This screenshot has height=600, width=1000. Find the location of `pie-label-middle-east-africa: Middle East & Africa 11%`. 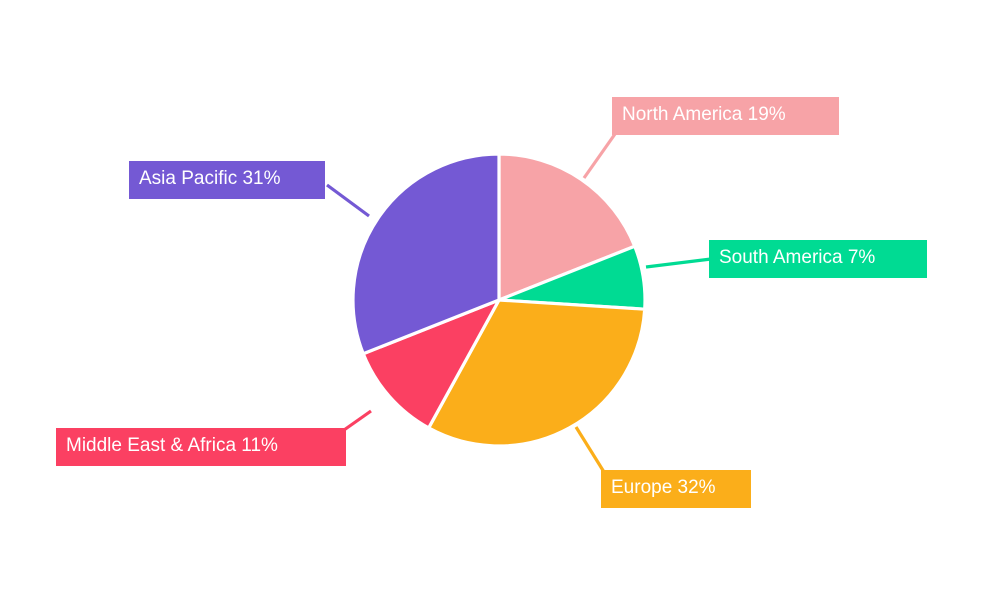

pie-label-middle-east-africa: Middle East & Africa 11% is located at coordinates (201, 447).